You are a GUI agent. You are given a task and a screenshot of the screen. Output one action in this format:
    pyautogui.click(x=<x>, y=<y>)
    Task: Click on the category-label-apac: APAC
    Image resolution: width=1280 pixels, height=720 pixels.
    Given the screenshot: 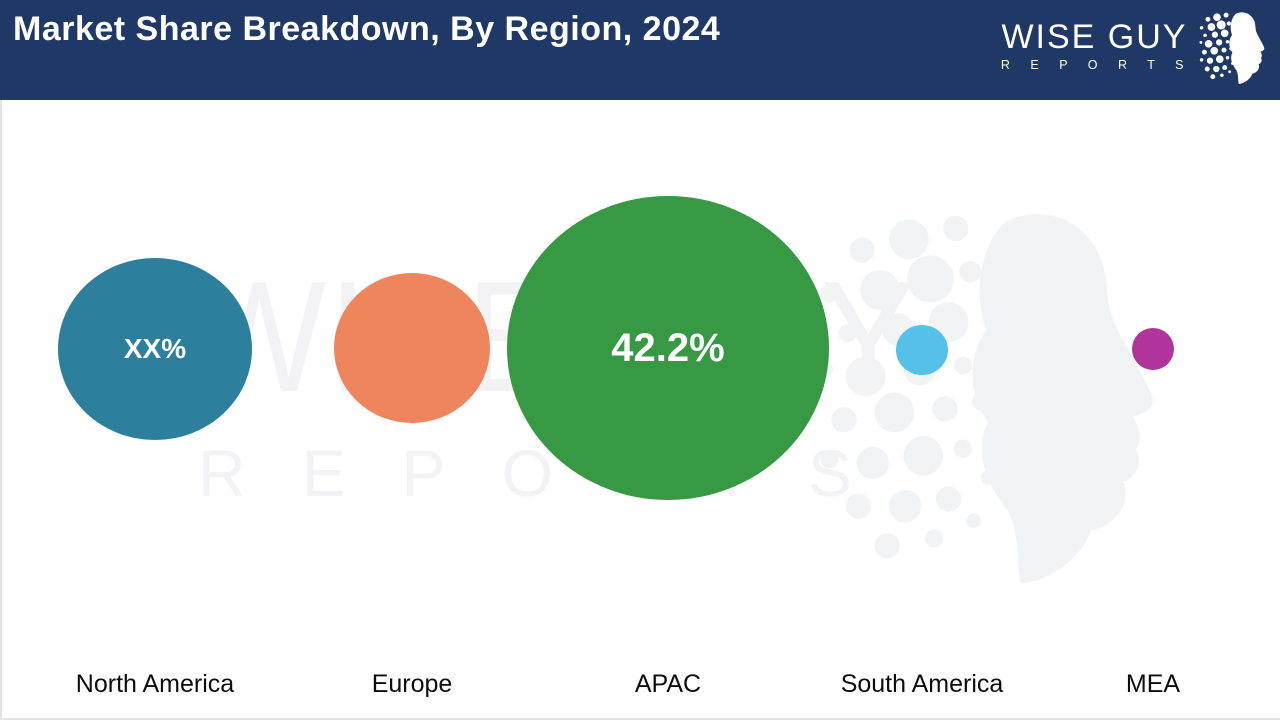 What is the action you would take?
    pyautogui.click(x=668, y=684)
    